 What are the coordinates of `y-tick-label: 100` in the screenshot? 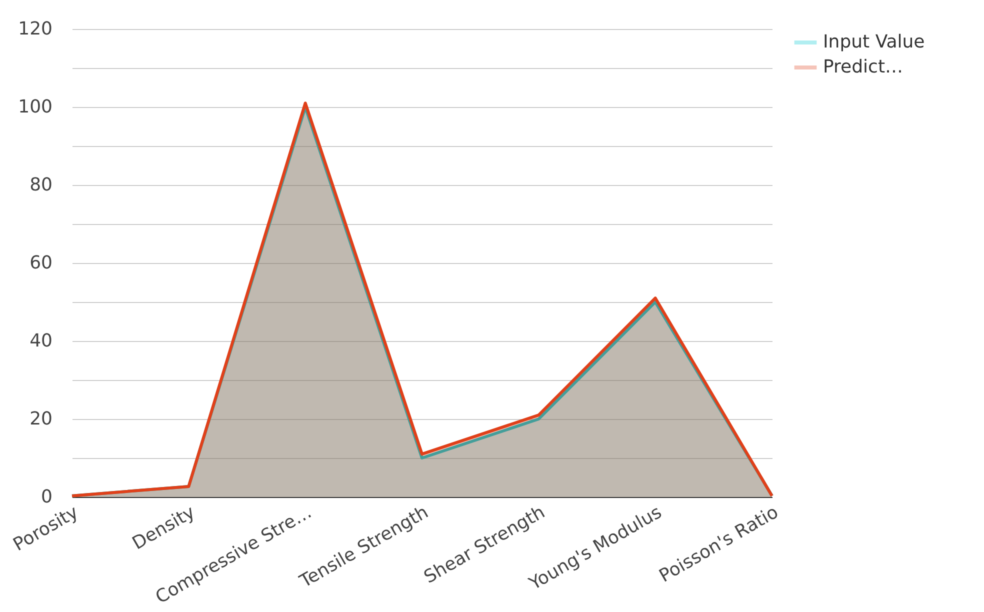 It's located at (35, 107).